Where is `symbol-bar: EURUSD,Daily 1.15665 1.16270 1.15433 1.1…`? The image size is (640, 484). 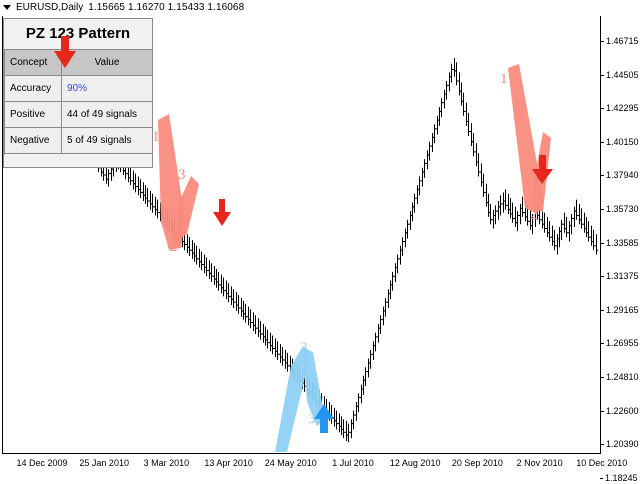 symbol-bar: EURUSD,Daily 1.15665 1.16270 1.15433 1.1… is located at coordinates (320, 7).